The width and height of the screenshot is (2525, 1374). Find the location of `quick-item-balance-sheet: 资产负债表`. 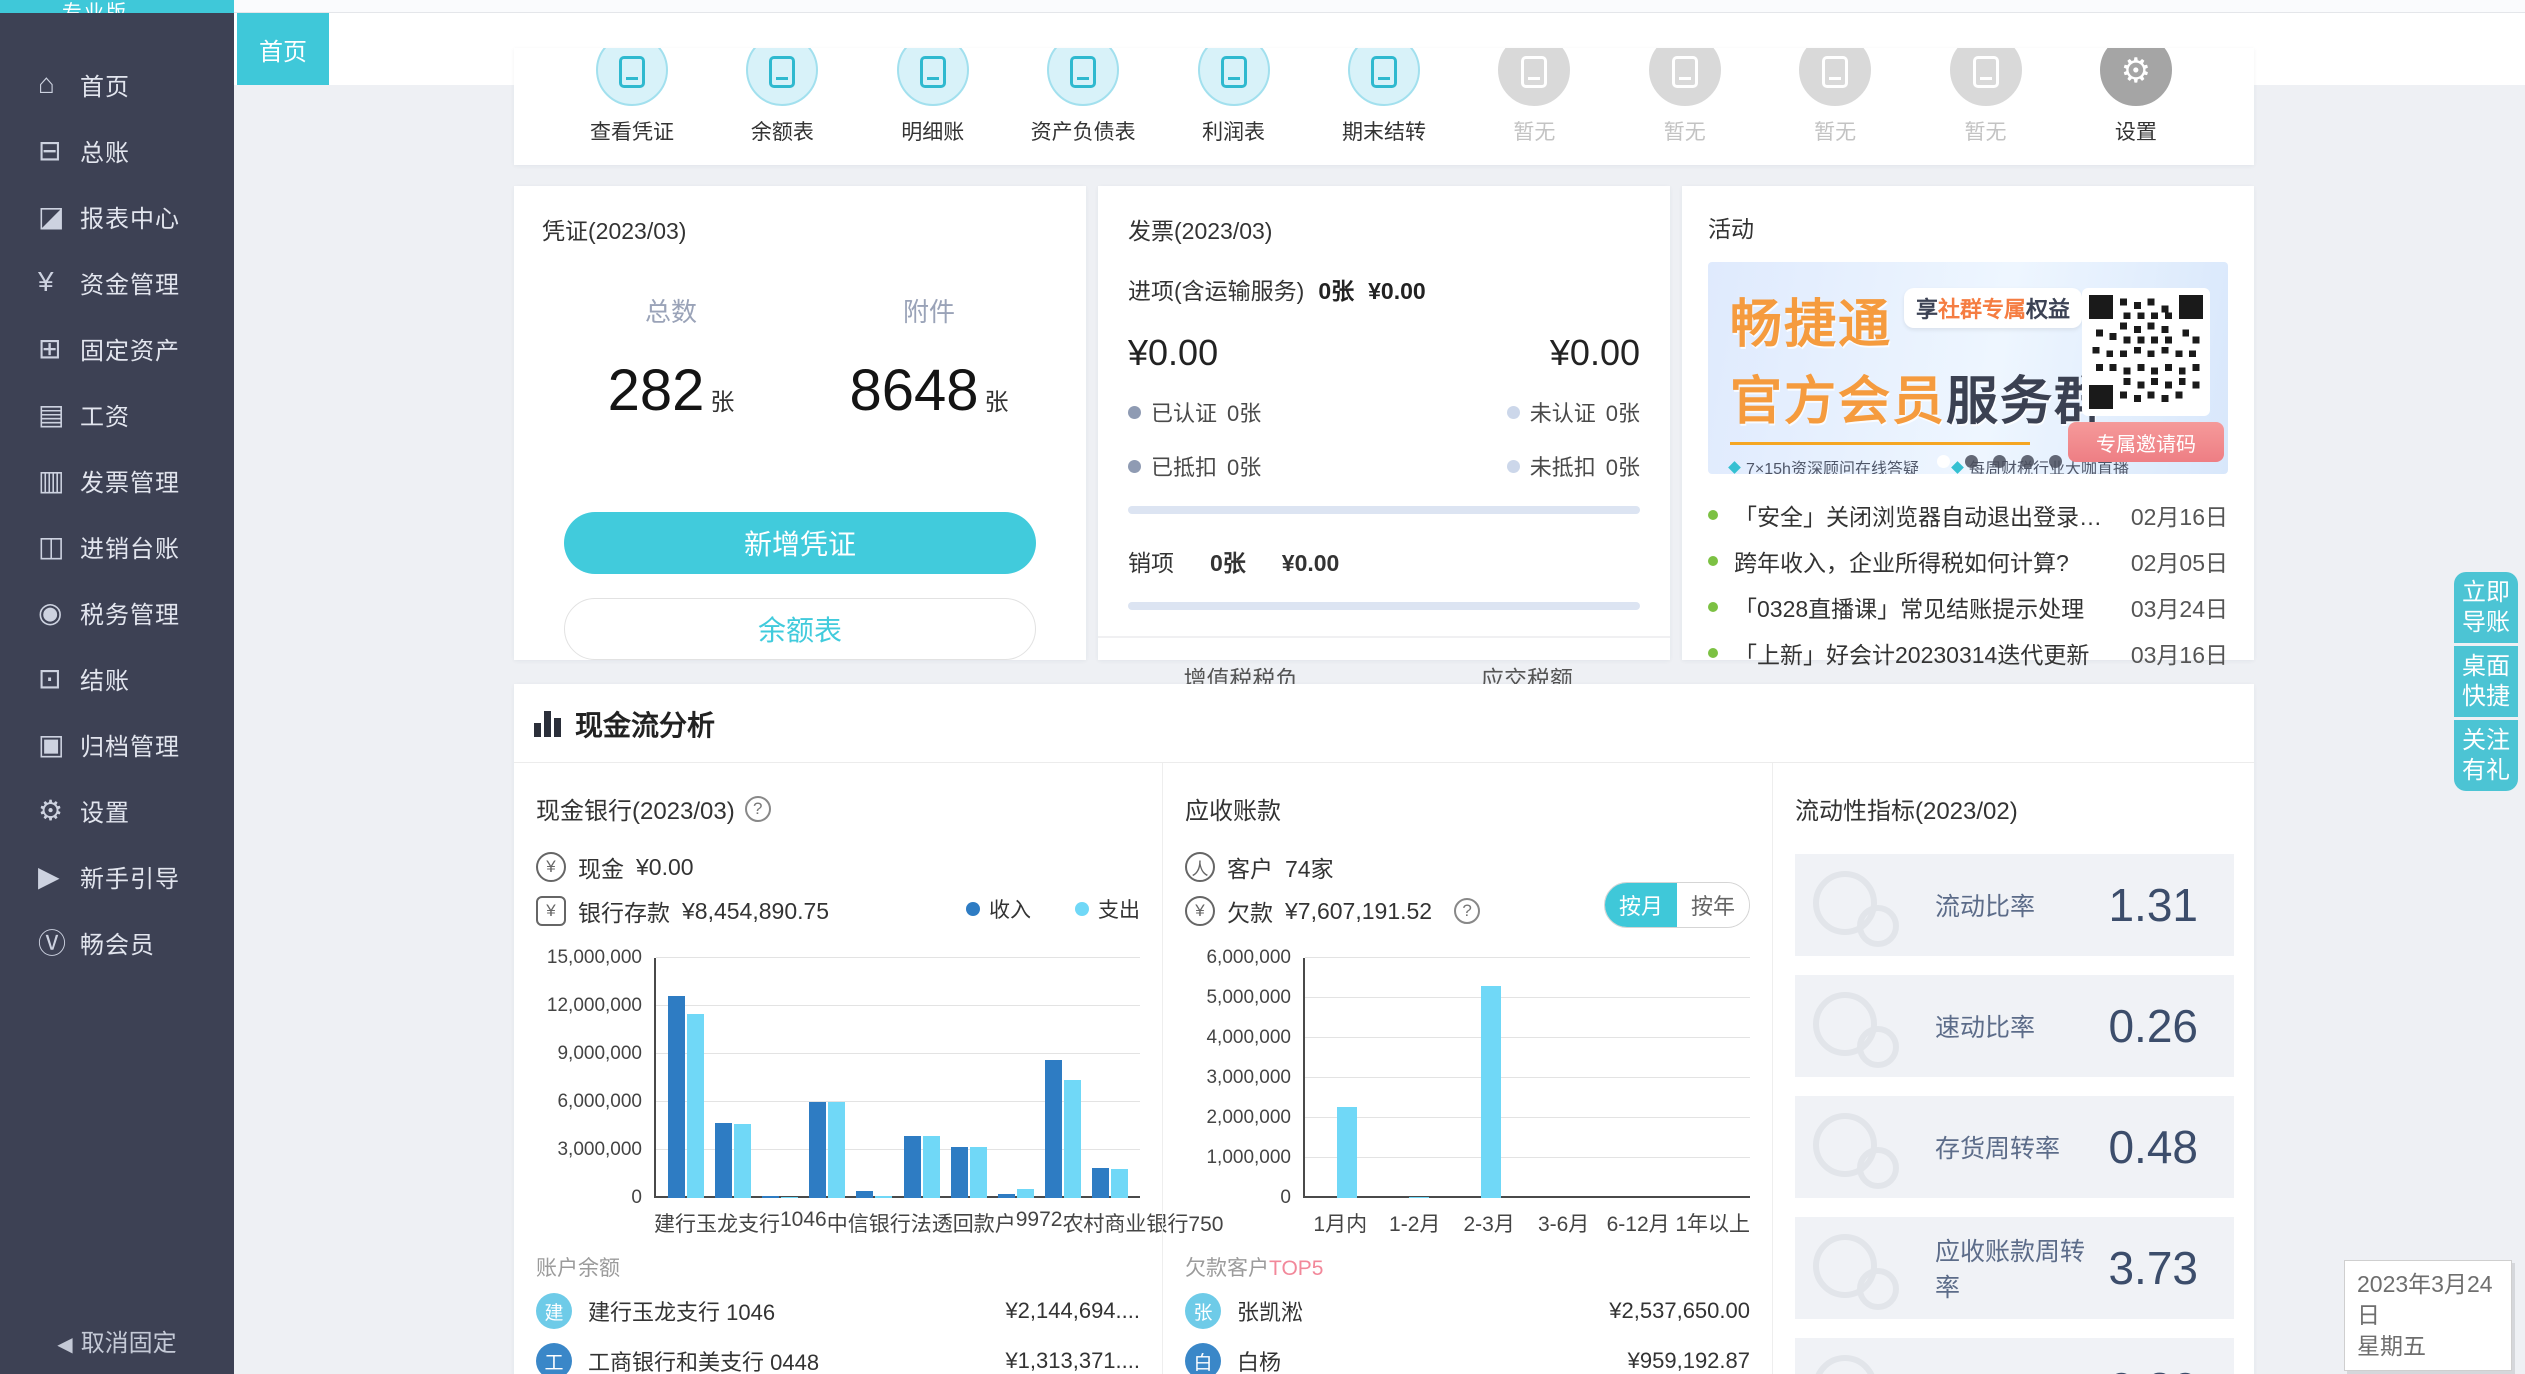

quick-item-balance-sheet: 资产负债表 is located at coordinates (1083, 106).